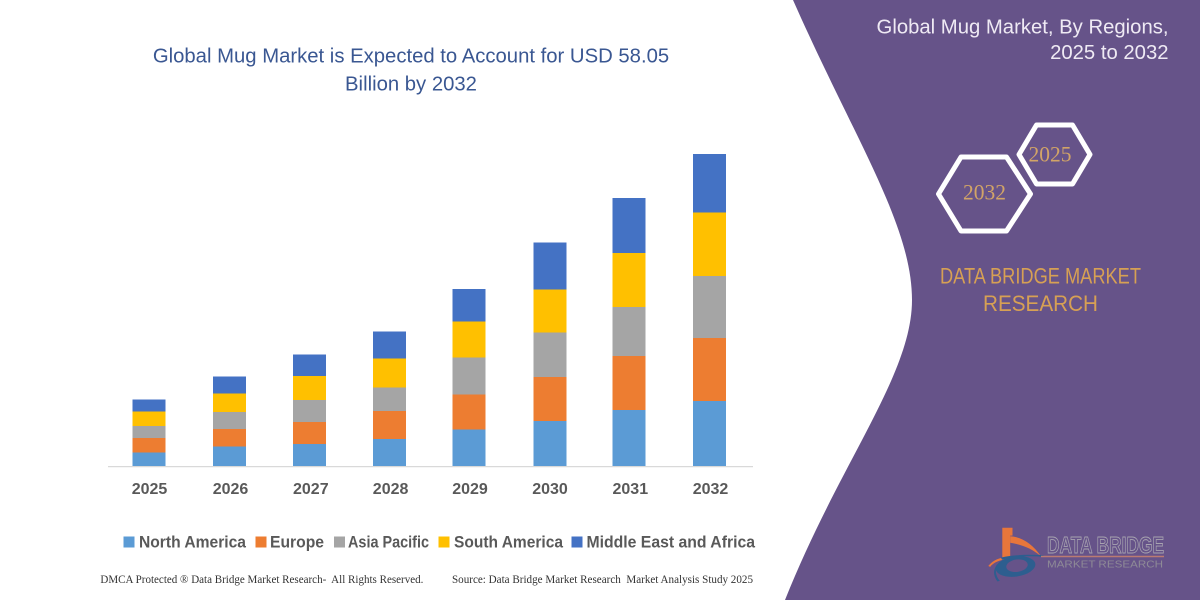  Describe the element at coordinates (388, 542) in the screenshot. I see `svg-text: Asia Pacific` at that location.